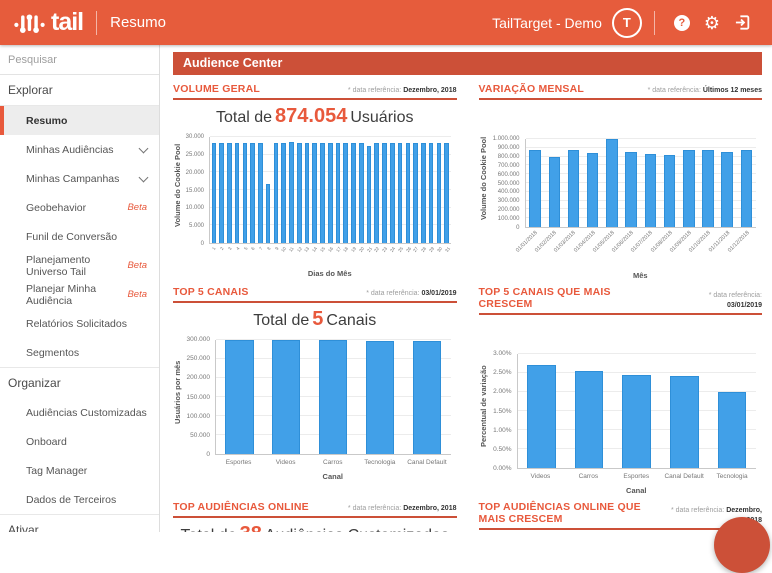 Image resolution: width=772 pixels, height=573 pixels. Describe the element at coordinates (742, 22) in the screenshot. I see `logout-icon` at that location.